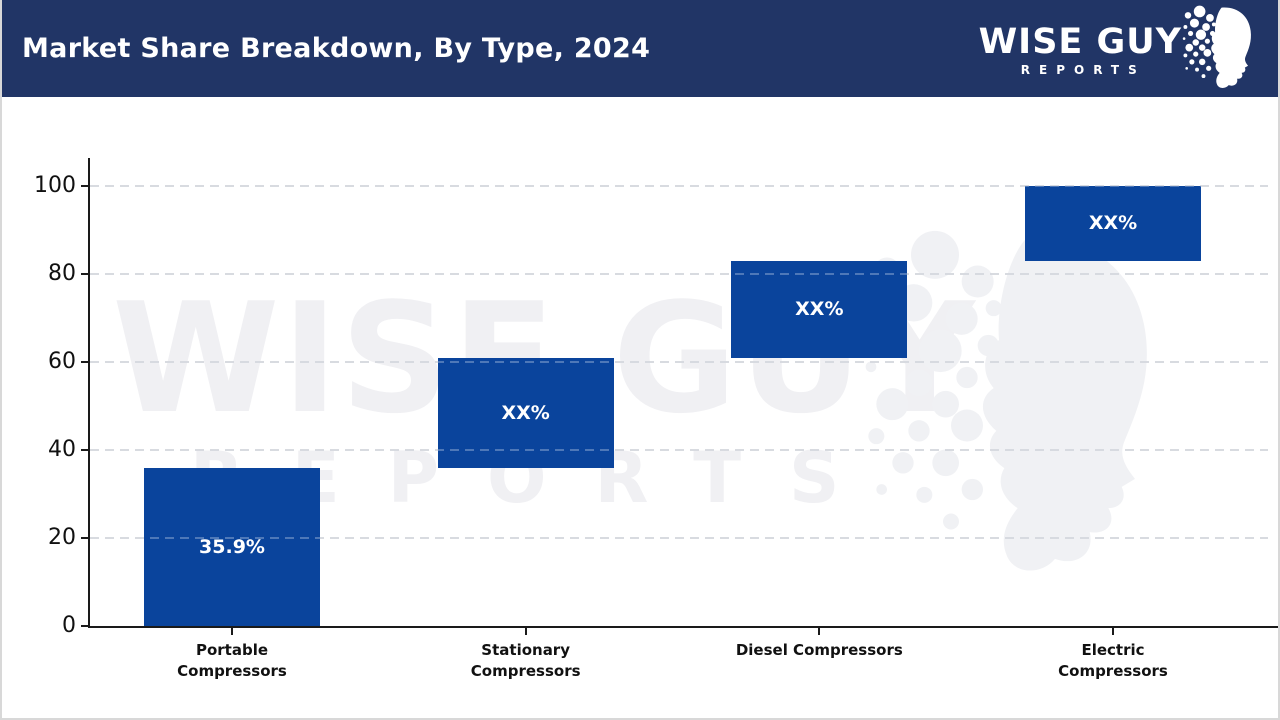 This screenshot has height=720, width=1280. I want to click on bar-label-portable-compressors: 35.9%, so click(232, 547).